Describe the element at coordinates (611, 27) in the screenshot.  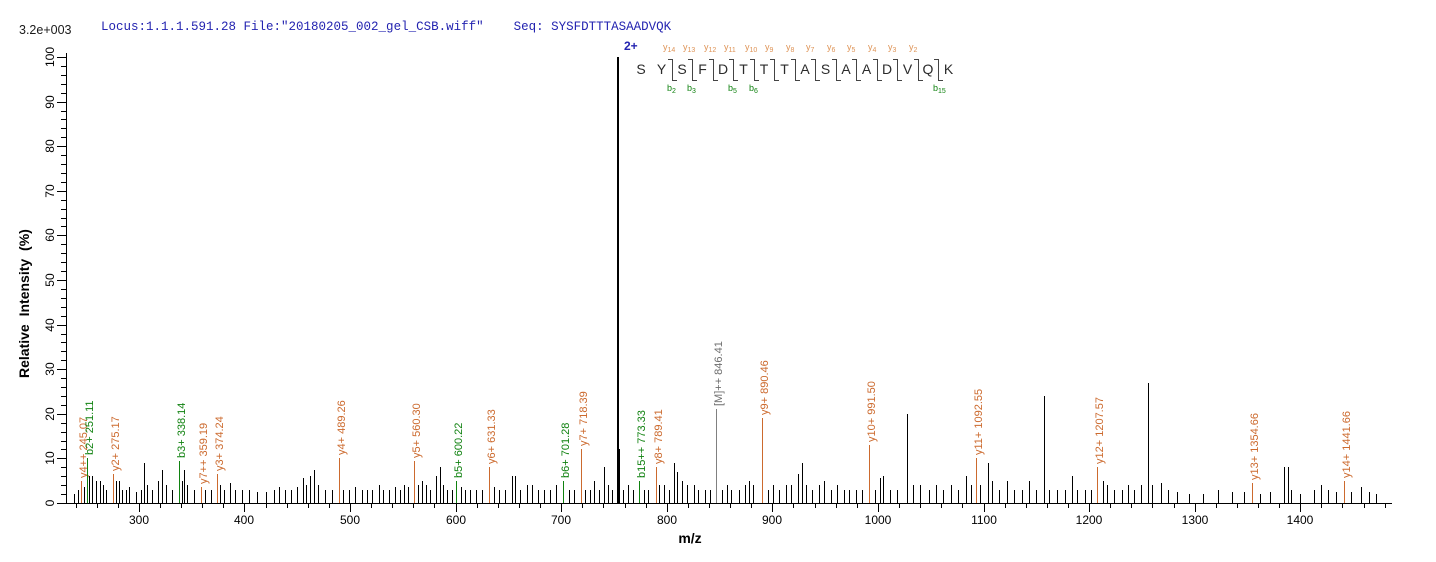
I see `seq-value: SYSFDTTTASAADVQK` at that location.